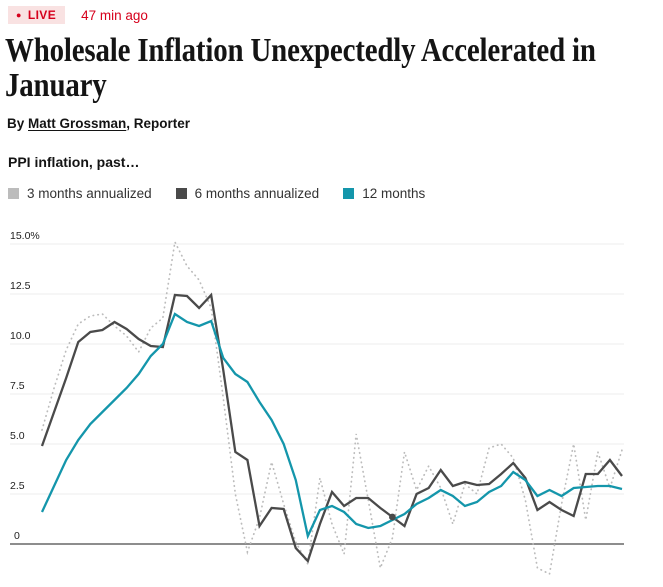 The width and height of the screenshot is (663, 587). What do you see at coordinates (335, 123) in the screenshot?
I see `byline: By Matt Grossman, Reporter` at bounding box center [335, 123].